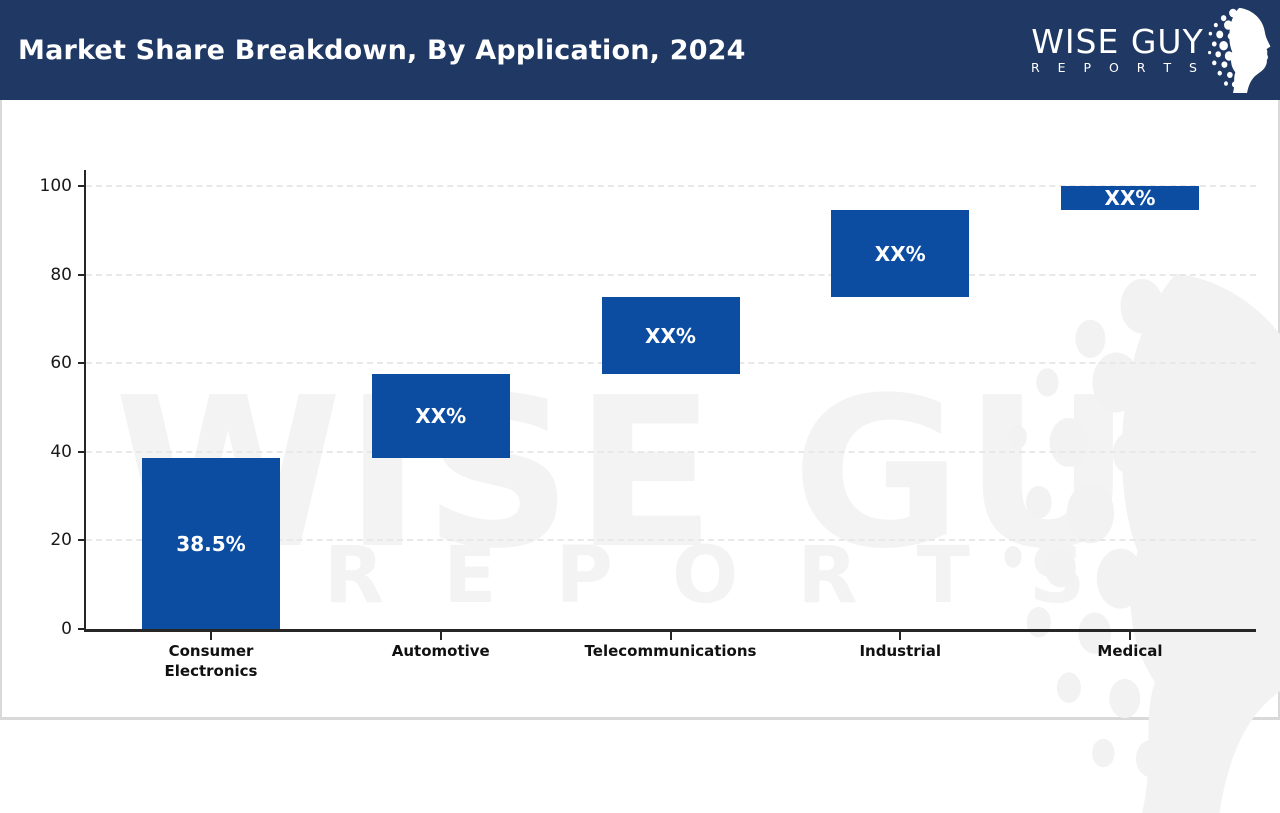 The height and width of the screenshot is (813, 1280). I want to click on y-tick-label: 80, so click(61, 274).